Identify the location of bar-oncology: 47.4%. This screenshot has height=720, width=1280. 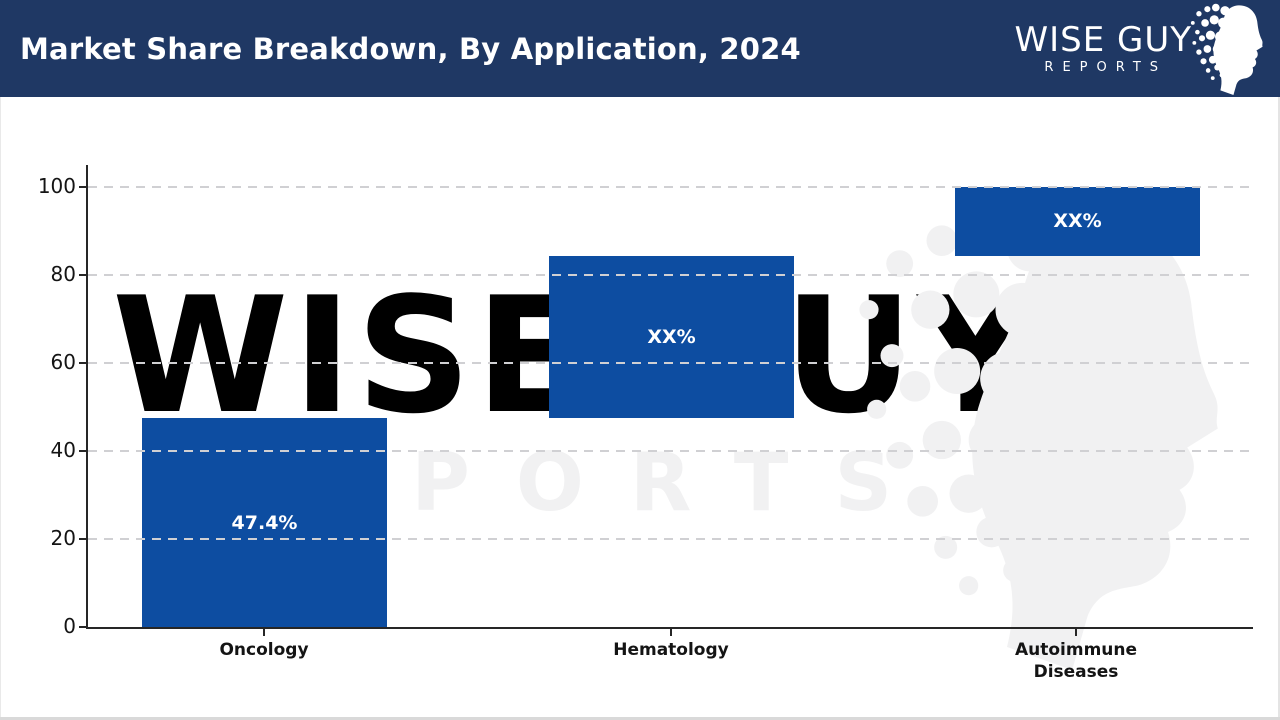
(264, 522).